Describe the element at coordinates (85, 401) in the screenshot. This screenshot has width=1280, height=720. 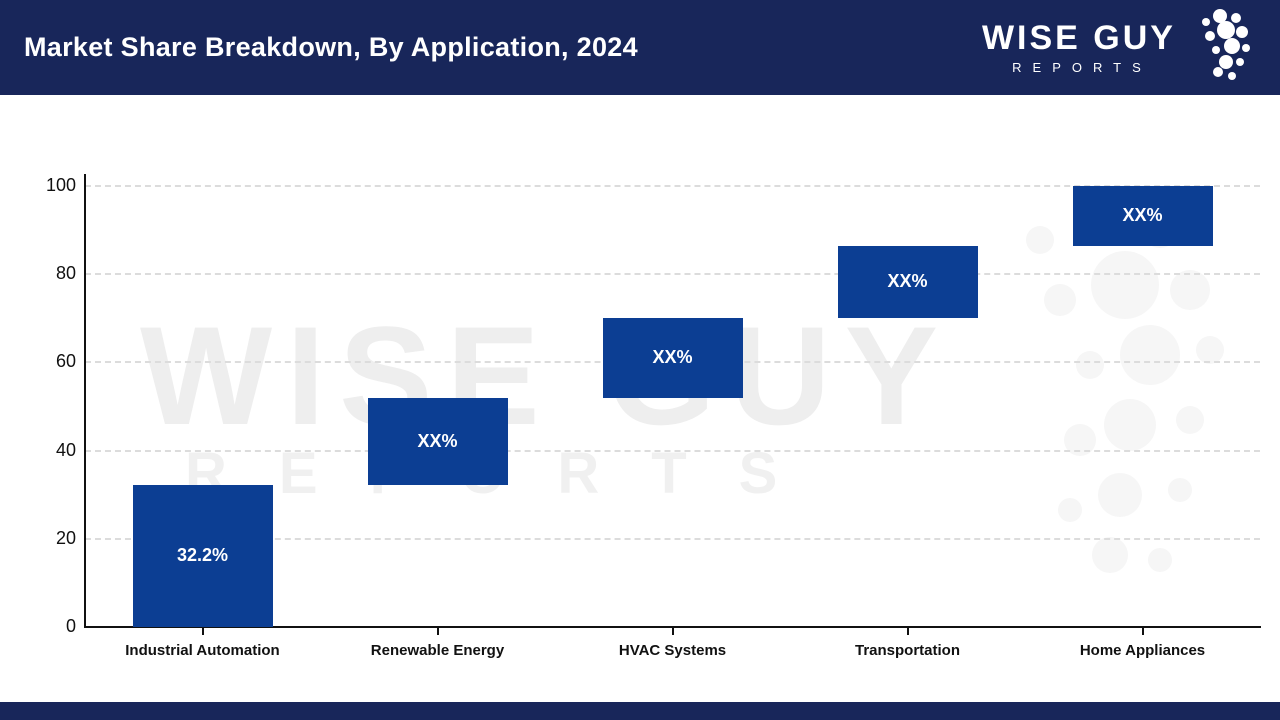
I see `y-axis-line` at that location.